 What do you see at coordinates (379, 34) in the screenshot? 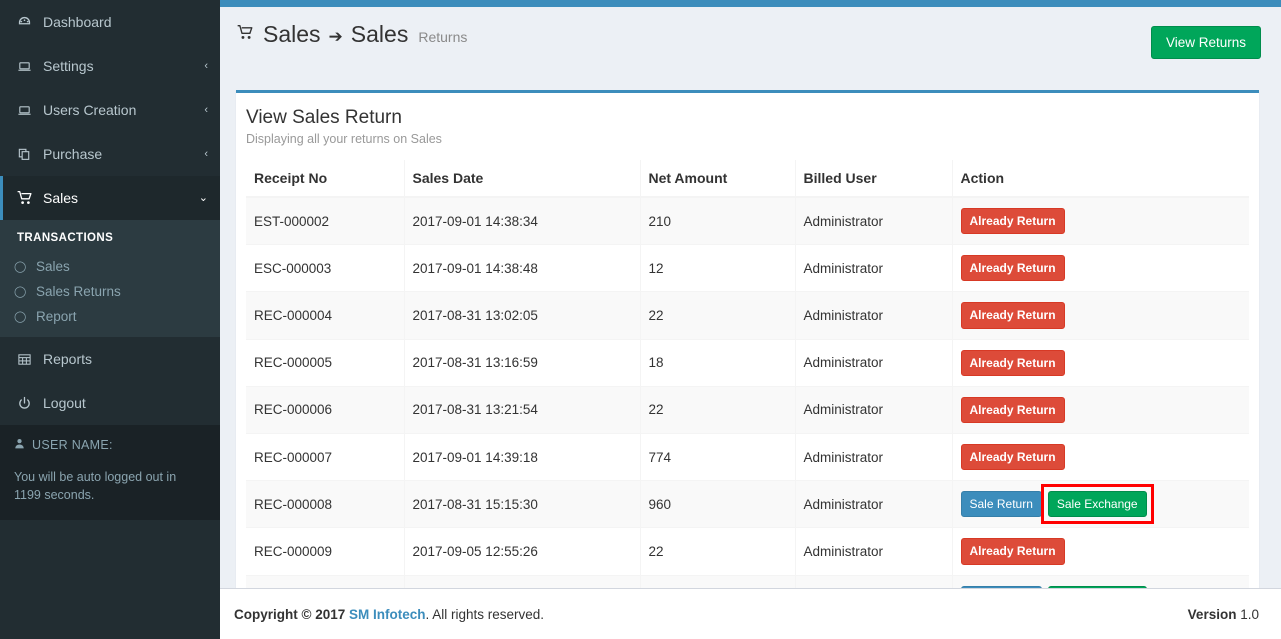
I see `breadcrumb-secondary: Sales` at bounding box center [379, 34].